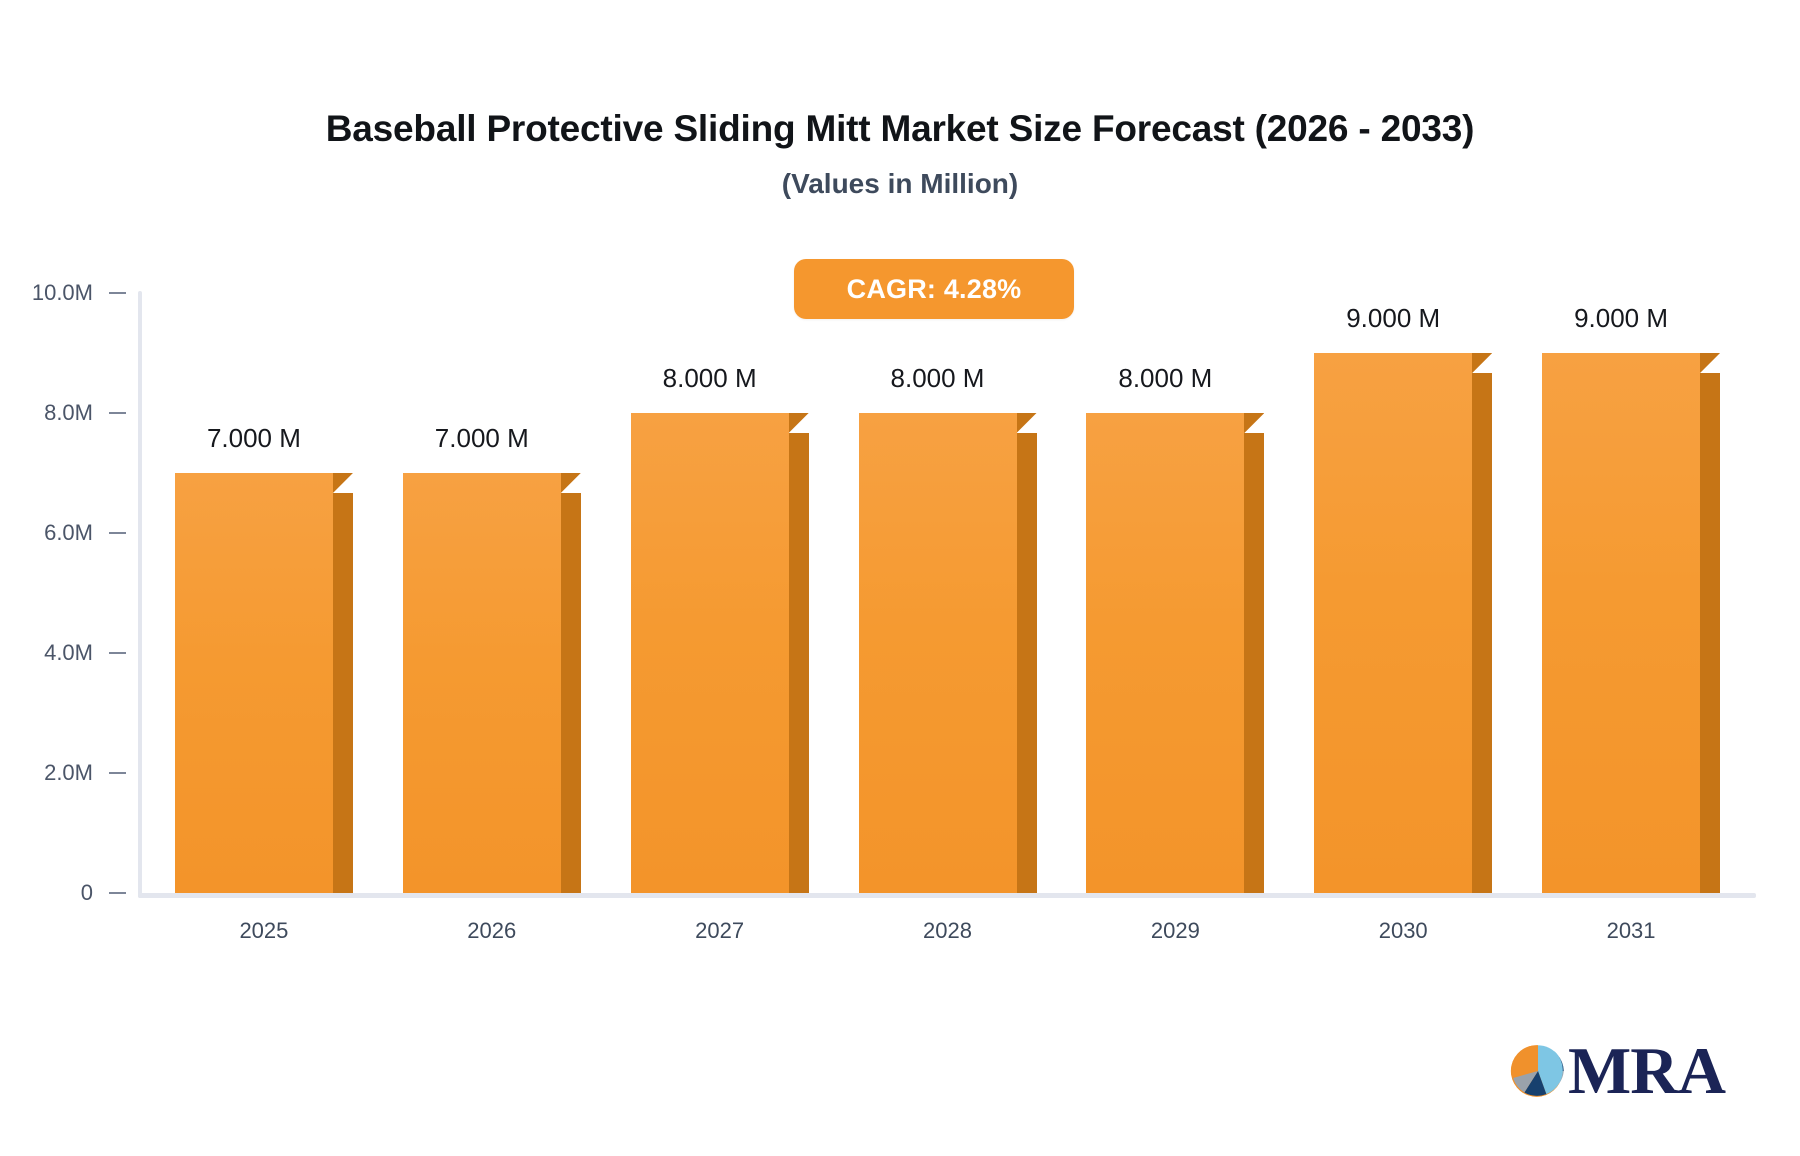 The height and width of the screenshot is (1156, 1800). I want to click on pie-chart-icon, so click(1537, 1071).